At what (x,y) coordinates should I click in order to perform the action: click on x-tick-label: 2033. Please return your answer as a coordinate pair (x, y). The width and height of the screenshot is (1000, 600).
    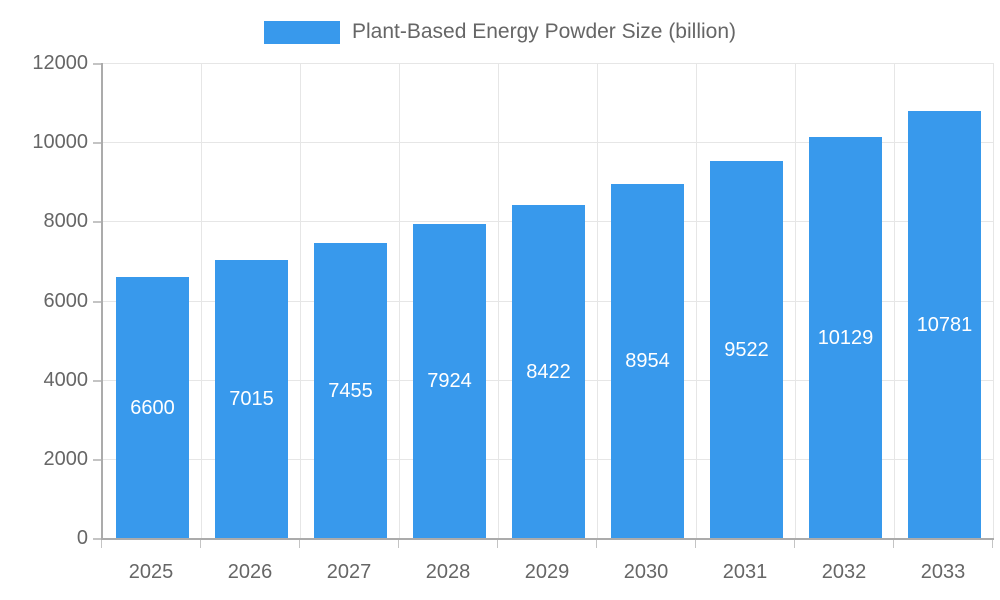
    Looking at the image, I should click on (943, 572).